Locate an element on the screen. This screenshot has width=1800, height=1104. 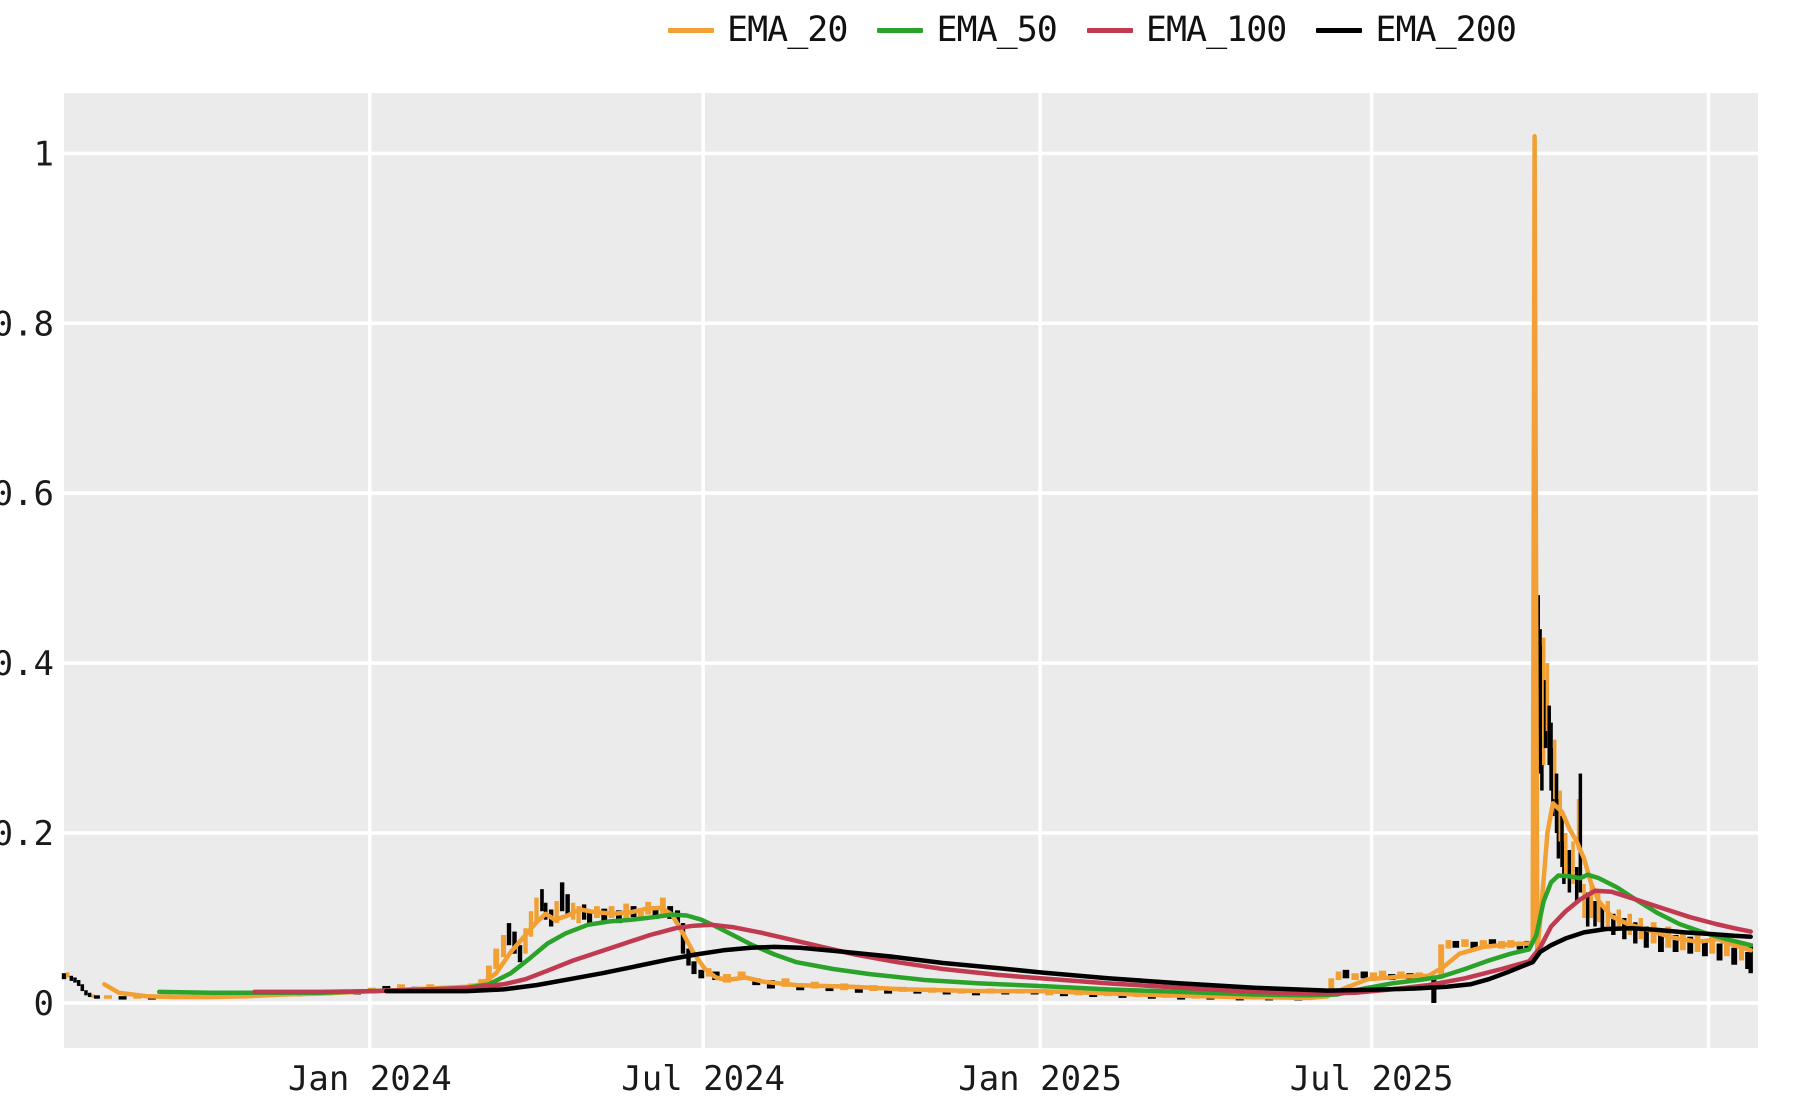
legend-label: EMA_100 is located at coordinates (1216, 30).